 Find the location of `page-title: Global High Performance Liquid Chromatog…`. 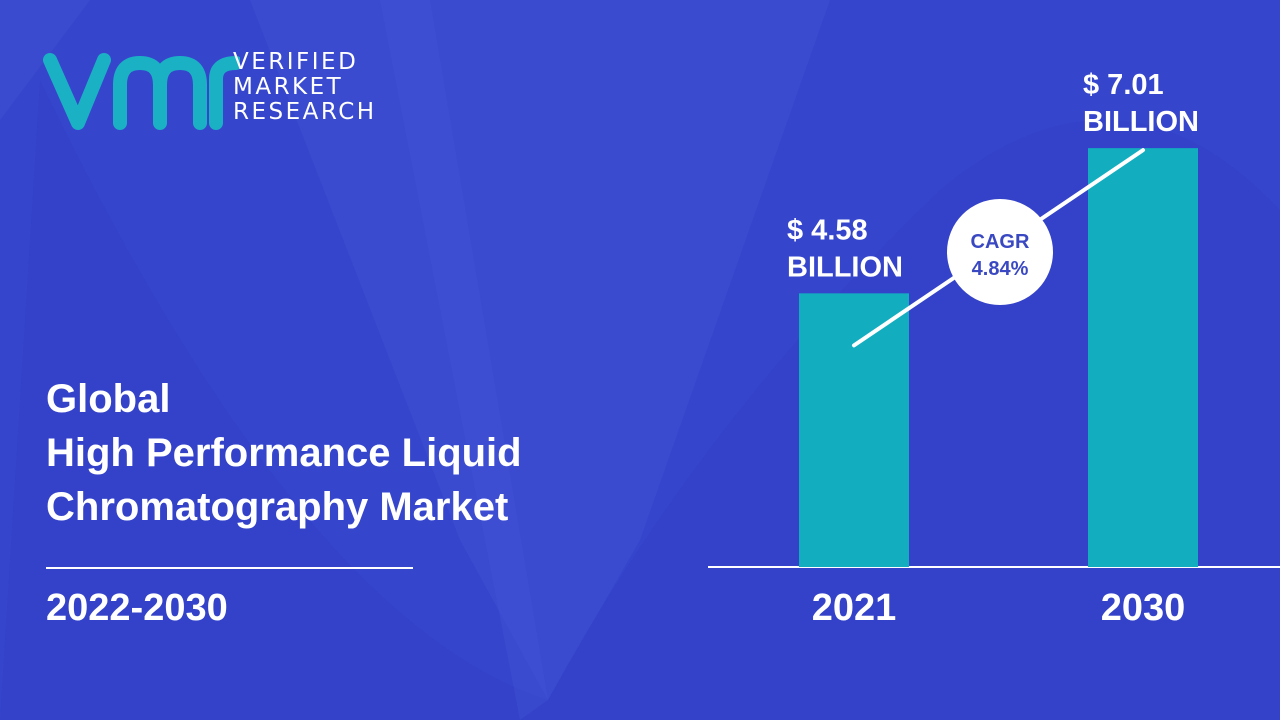

page-title: Global High Performance Liquid Chromatog… is located at coordinates (284, 453).